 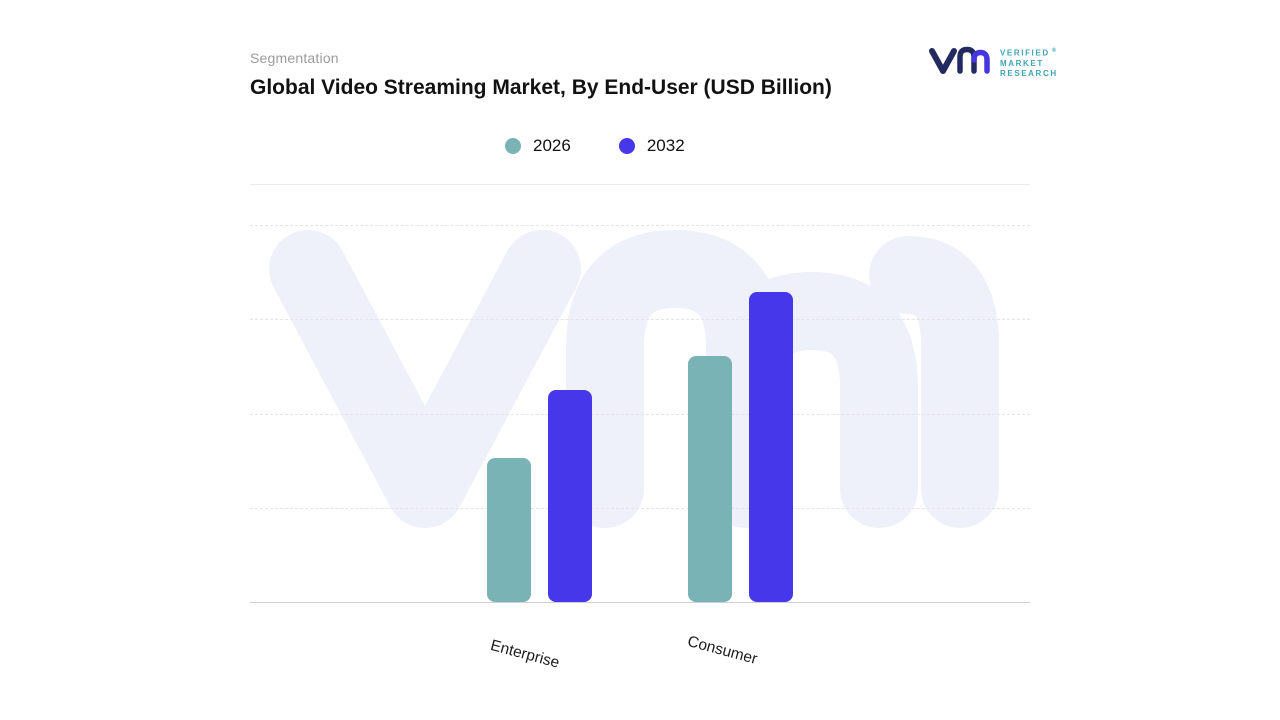 What do you see at coordinates (595, 146) in the screenshot?
I see `chart-legend: 2026 2032` at bounding box center [595, 146].